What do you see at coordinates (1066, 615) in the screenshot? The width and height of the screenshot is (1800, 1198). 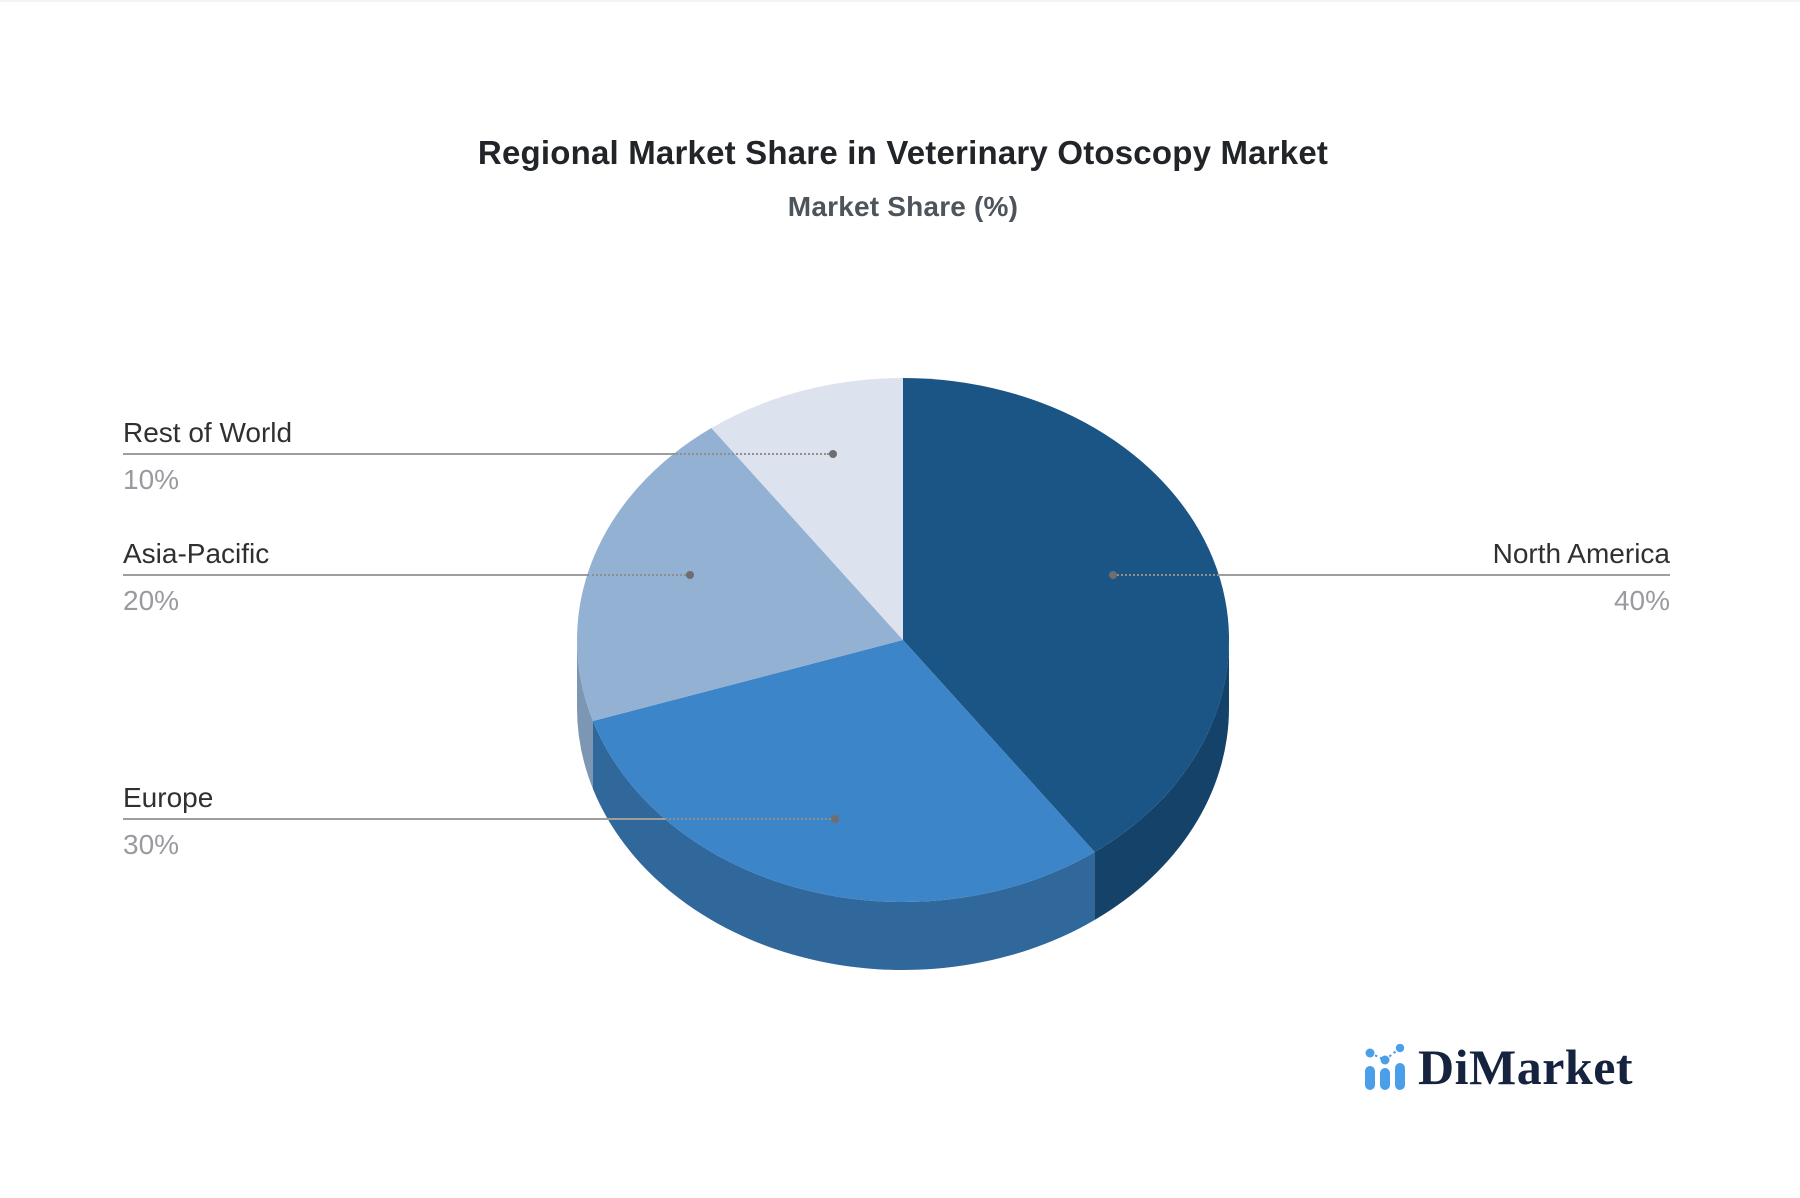 I see `pie-slice-north-america` at bounding box center [1066, 615].